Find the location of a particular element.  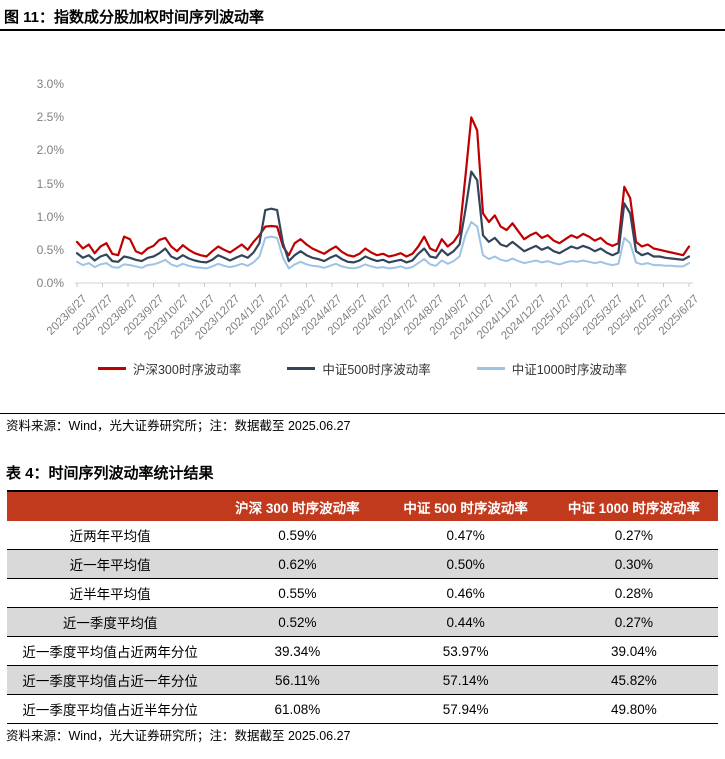

row-label: 近半年平均值 is located at coordinates (110, 594).